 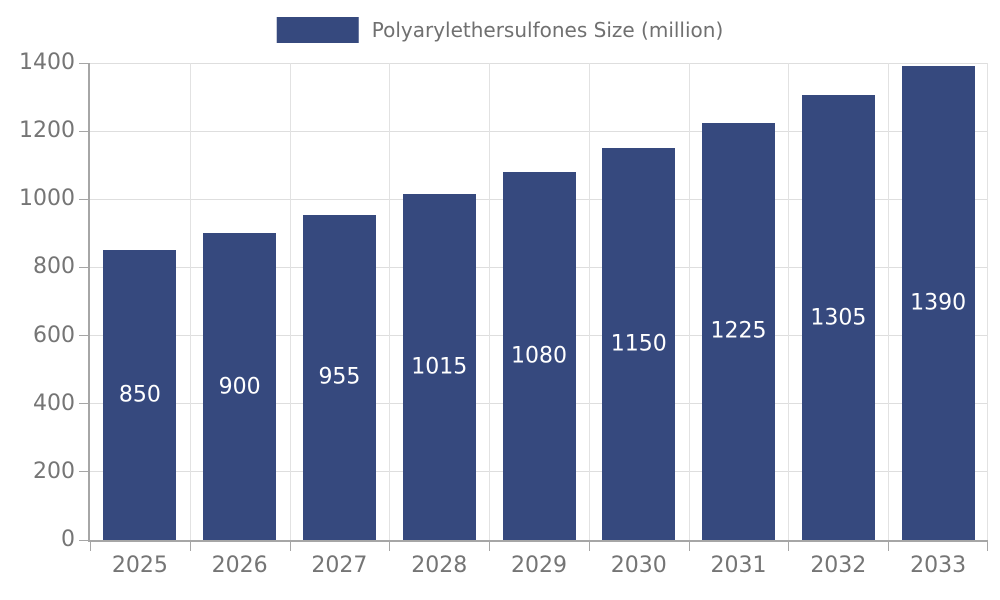 What do you see at coordinates (538, 565) in the screenshot?
I see `x-tick-label: 2029` at bounding box center [538, 565].